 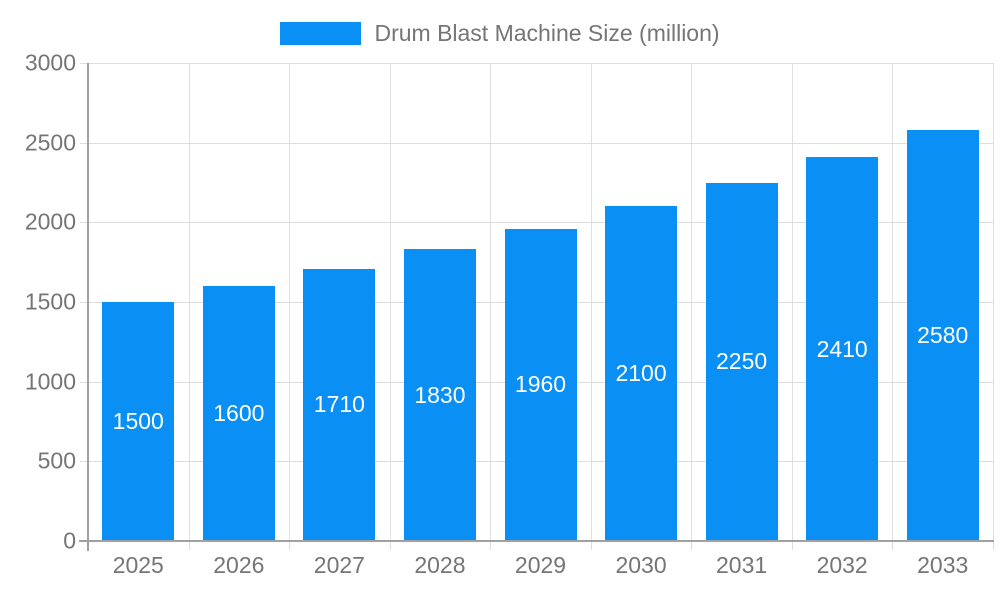 I want to click on bar-value-label: 2580, so click(x=943, y=334).